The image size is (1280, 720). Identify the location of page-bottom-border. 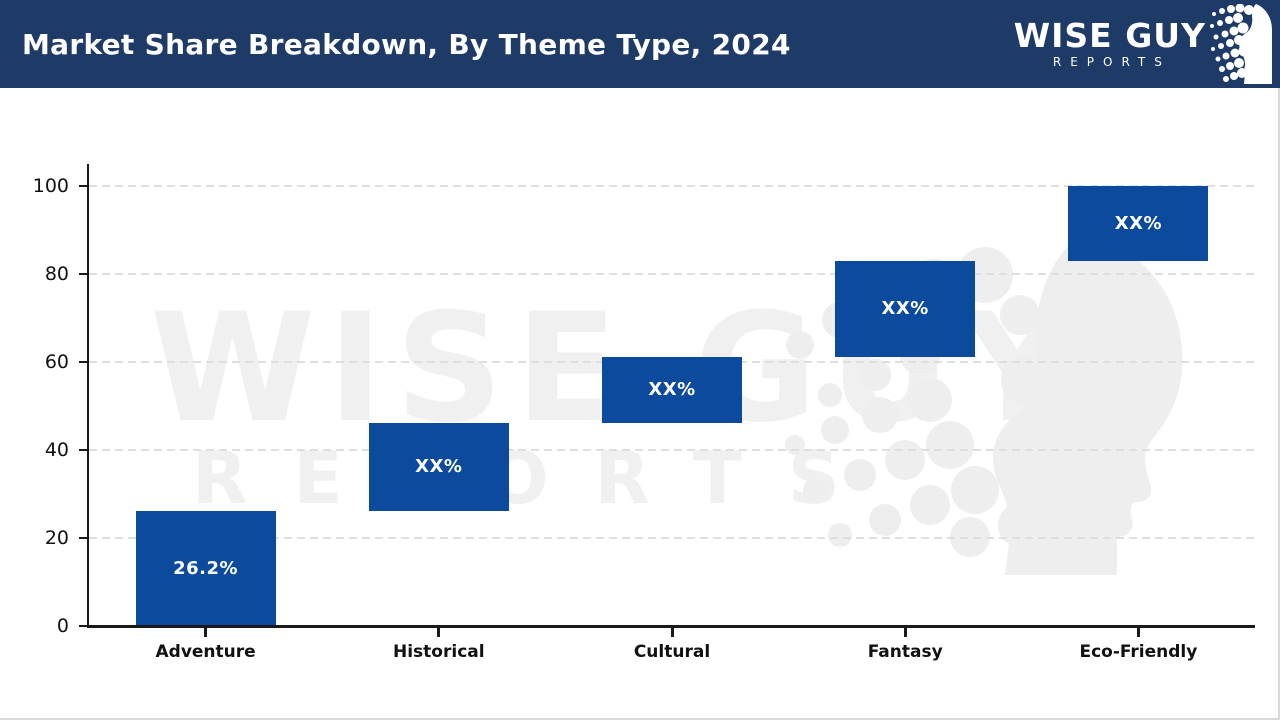
(640, 719).